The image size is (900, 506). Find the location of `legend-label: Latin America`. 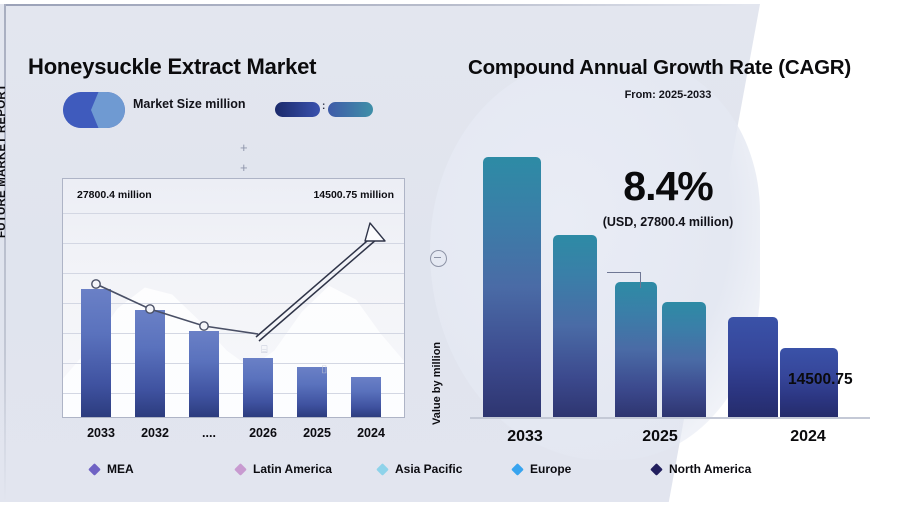

legend-label: Latin America is located at coordinates (292, 469).